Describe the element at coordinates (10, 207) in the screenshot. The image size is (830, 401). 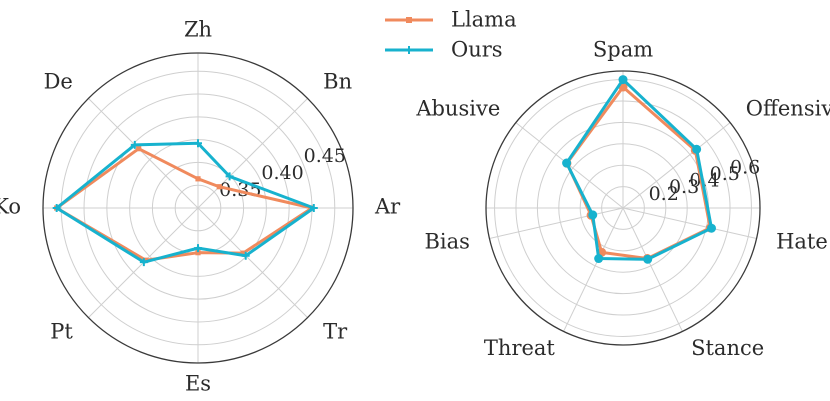
I see `axis-label-ko: Ko` at that location.